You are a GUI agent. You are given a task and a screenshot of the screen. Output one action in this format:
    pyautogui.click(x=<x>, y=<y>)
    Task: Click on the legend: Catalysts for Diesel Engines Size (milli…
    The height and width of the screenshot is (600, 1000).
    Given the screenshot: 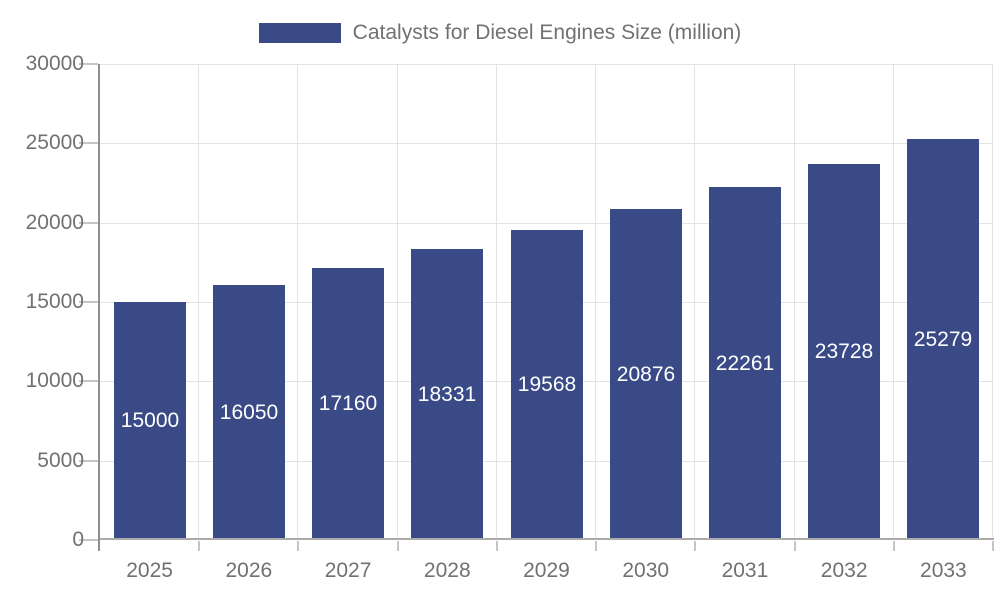 What is the action you would take?
    pyautogui.click(x=500, y=33)
    